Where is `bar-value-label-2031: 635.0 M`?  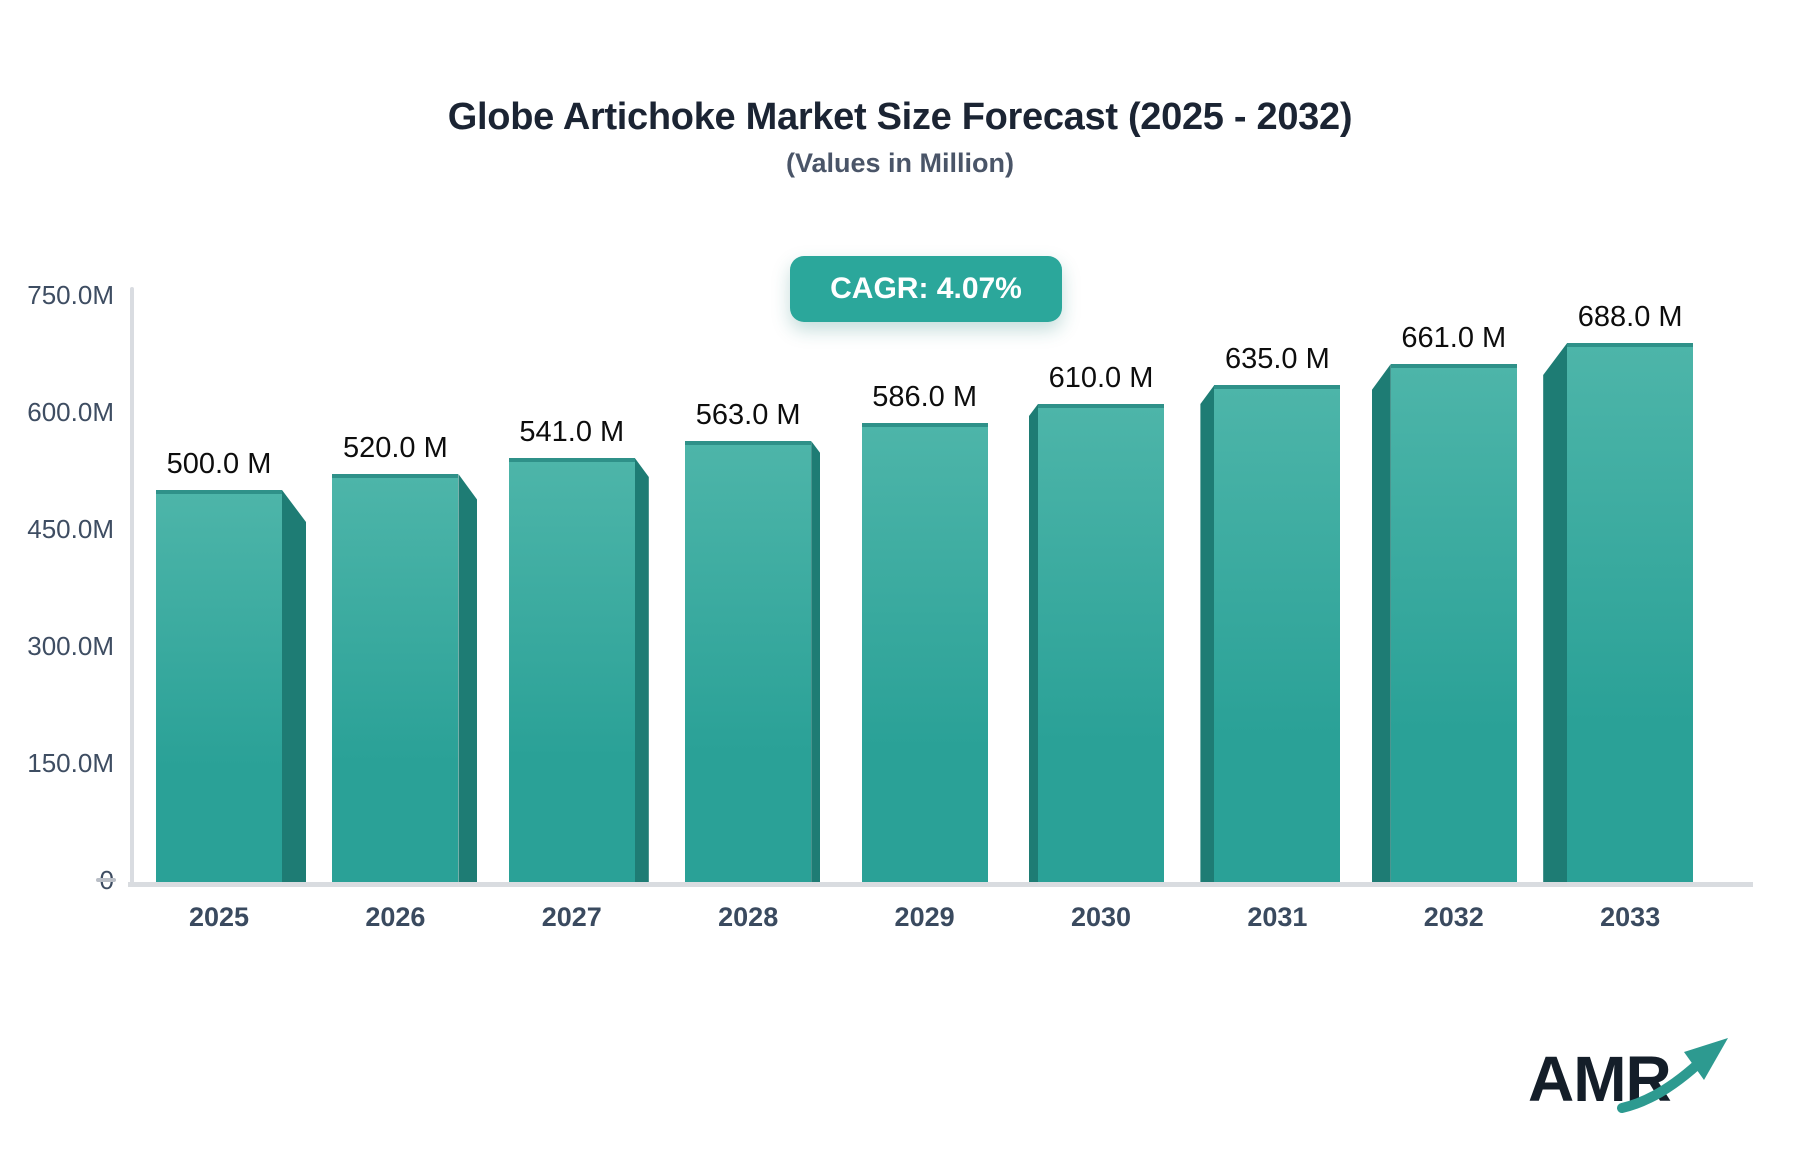
bar-value-label-2031: 635.0 M is located at coordinates (1277, 359).